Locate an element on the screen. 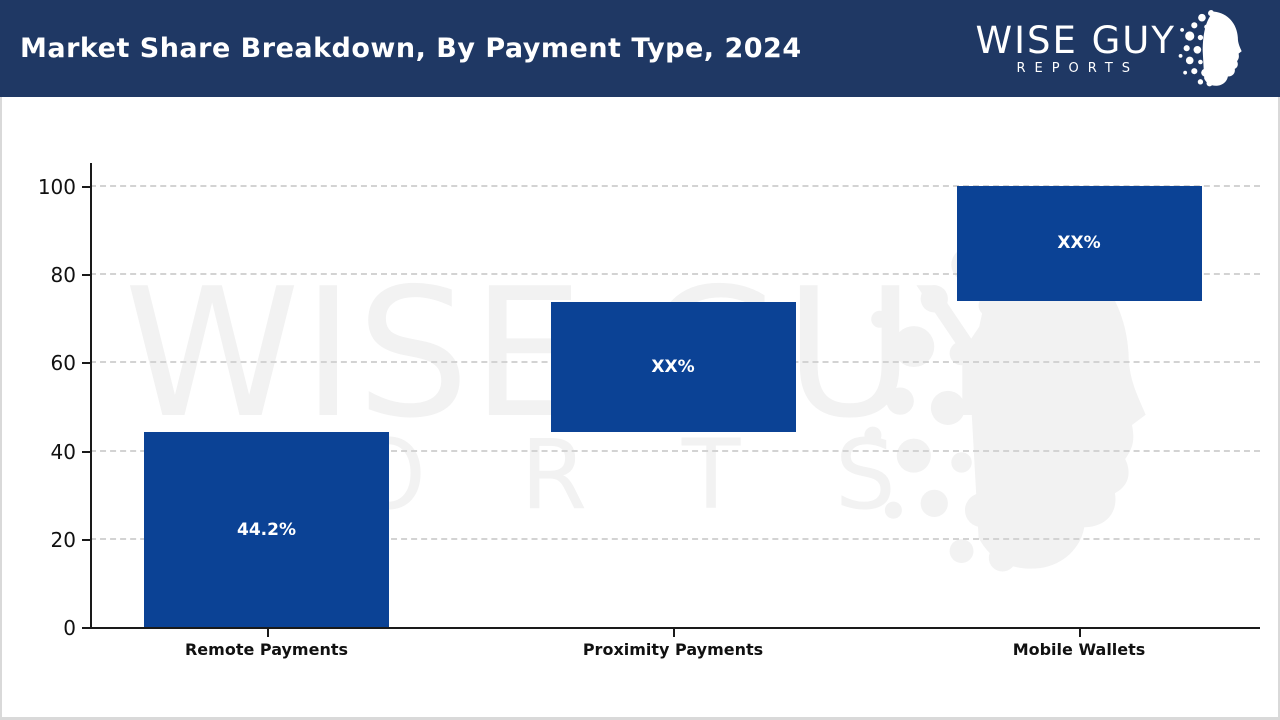 Image resolution: width=1280 pixels, height=720 pixels. category-label-remote-payments: Remote Payments is located at coordinates (266, 649).